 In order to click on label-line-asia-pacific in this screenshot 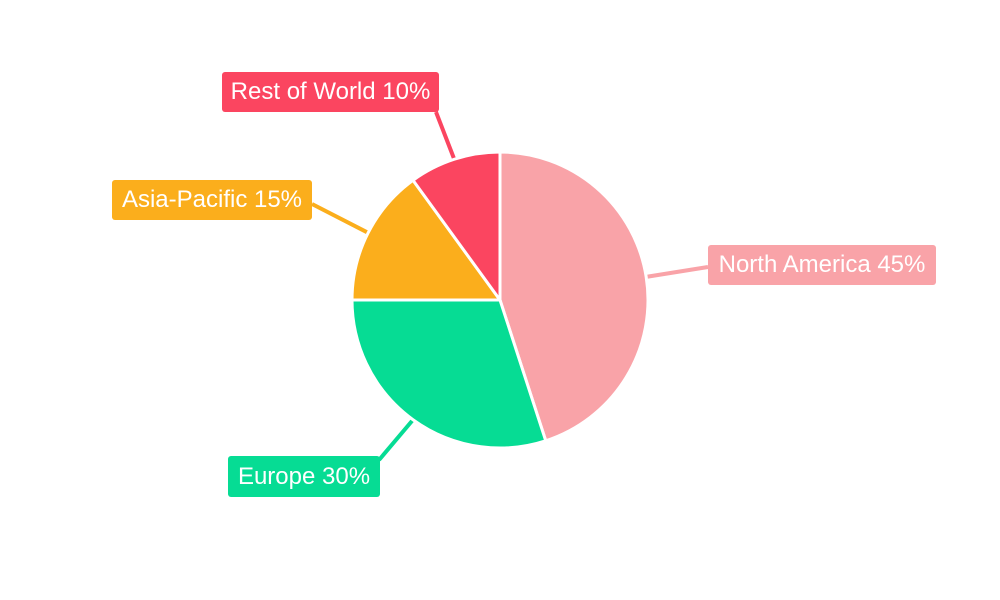, I will do `click(340, 218)`.